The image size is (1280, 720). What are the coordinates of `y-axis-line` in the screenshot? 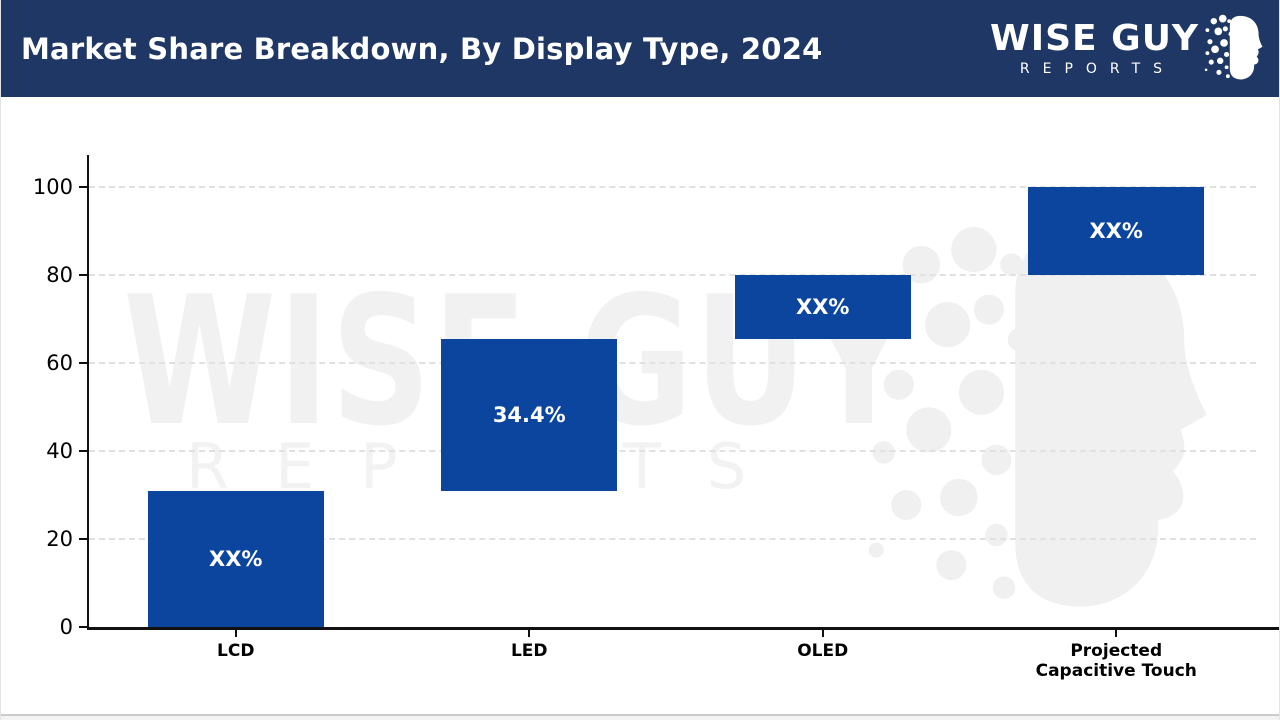 It's located at (88, 392).